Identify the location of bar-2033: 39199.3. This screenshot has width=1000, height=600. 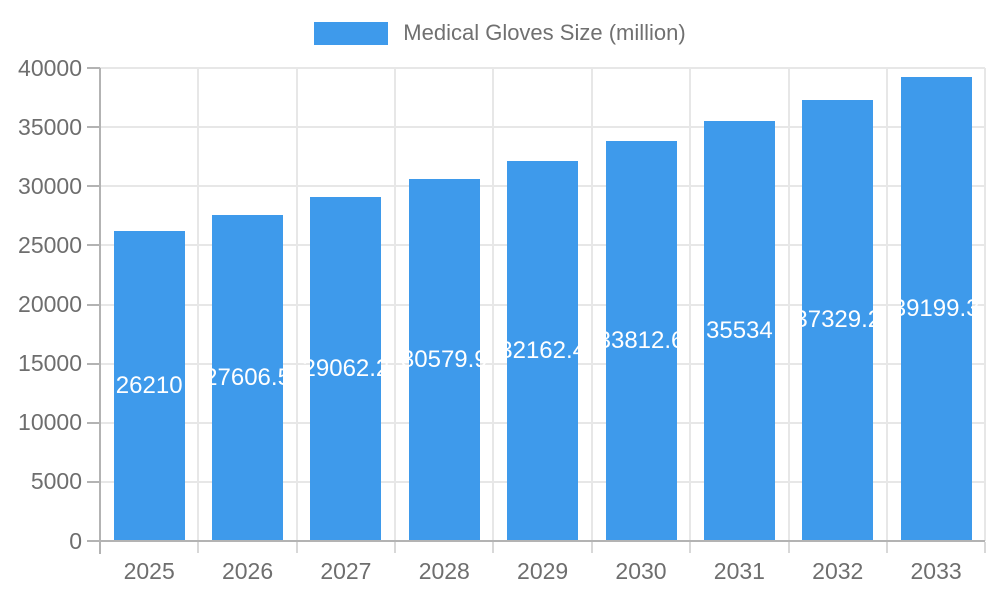
(936, 309).